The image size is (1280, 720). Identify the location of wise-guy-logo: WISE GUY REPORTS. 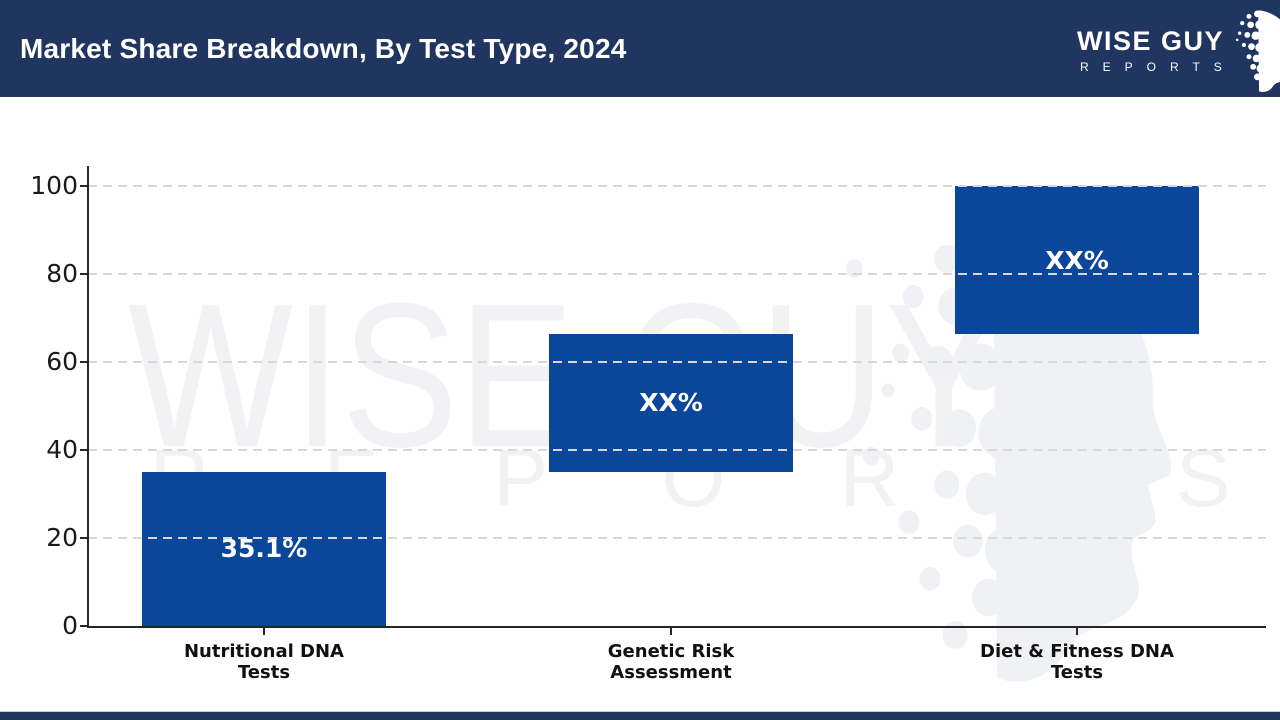
(1156, 48).